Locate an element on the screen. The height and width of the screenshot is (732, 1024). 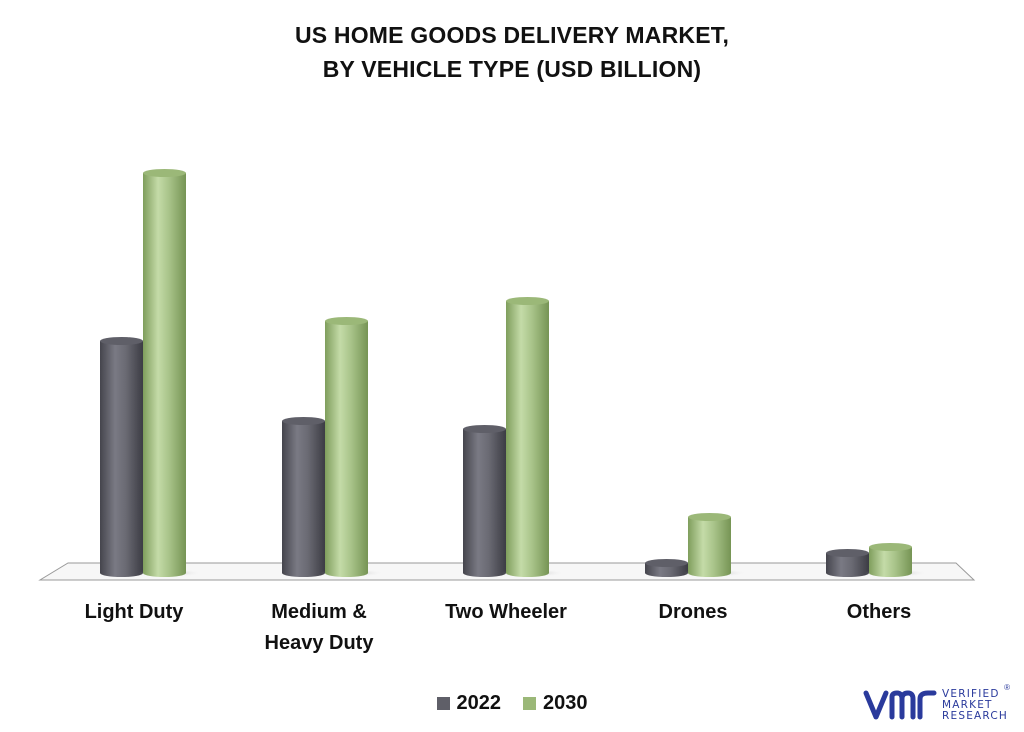
legend-label-2030: 2030 is located at coordinates (565, 702).